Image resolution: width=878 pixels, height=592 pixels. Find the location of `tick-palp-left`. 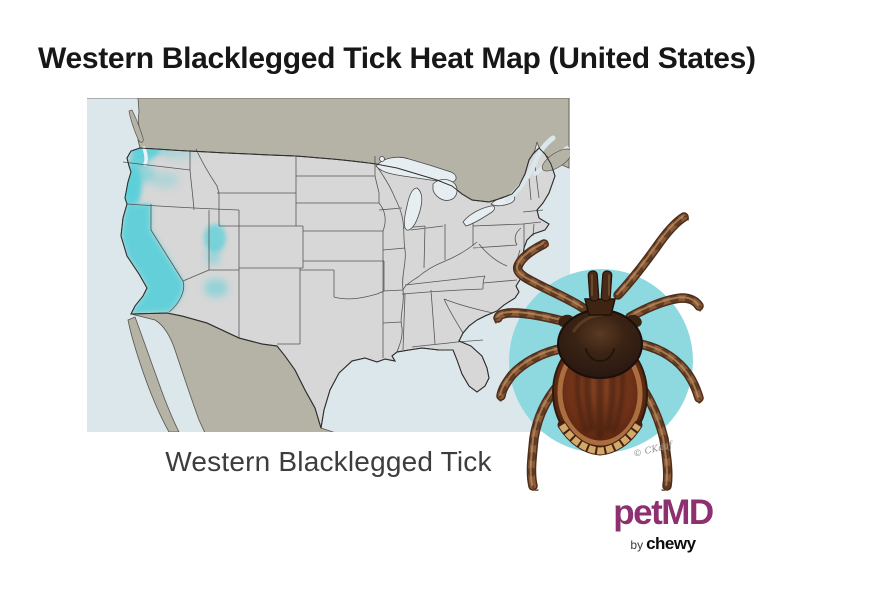

tick-palp-left is located at coordinates (593, 286).